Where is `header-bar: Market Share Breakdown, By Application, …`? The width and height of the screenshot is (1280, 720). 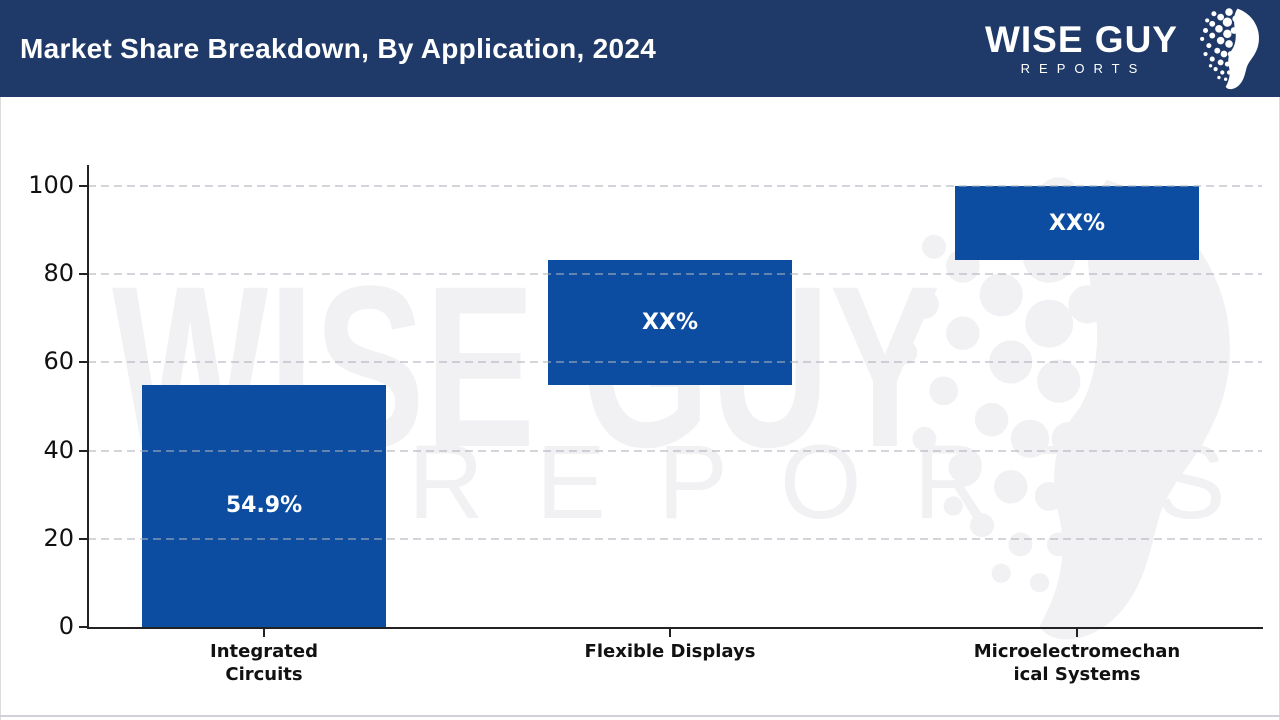
header-bar: Market Share Breakdown, By Application, … is located at coordinates (640, 48).